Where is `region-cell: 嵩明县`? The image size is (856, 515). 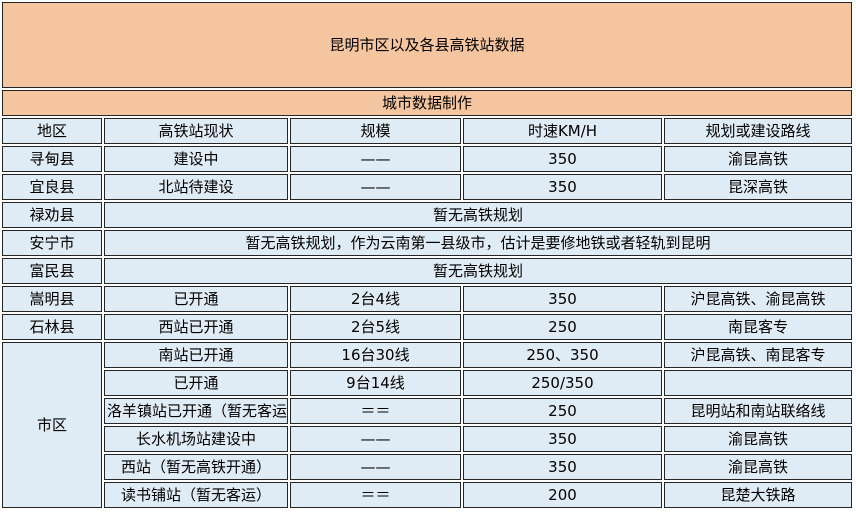
region-cell: 嵩明县 is located at coordinates (52, 299).